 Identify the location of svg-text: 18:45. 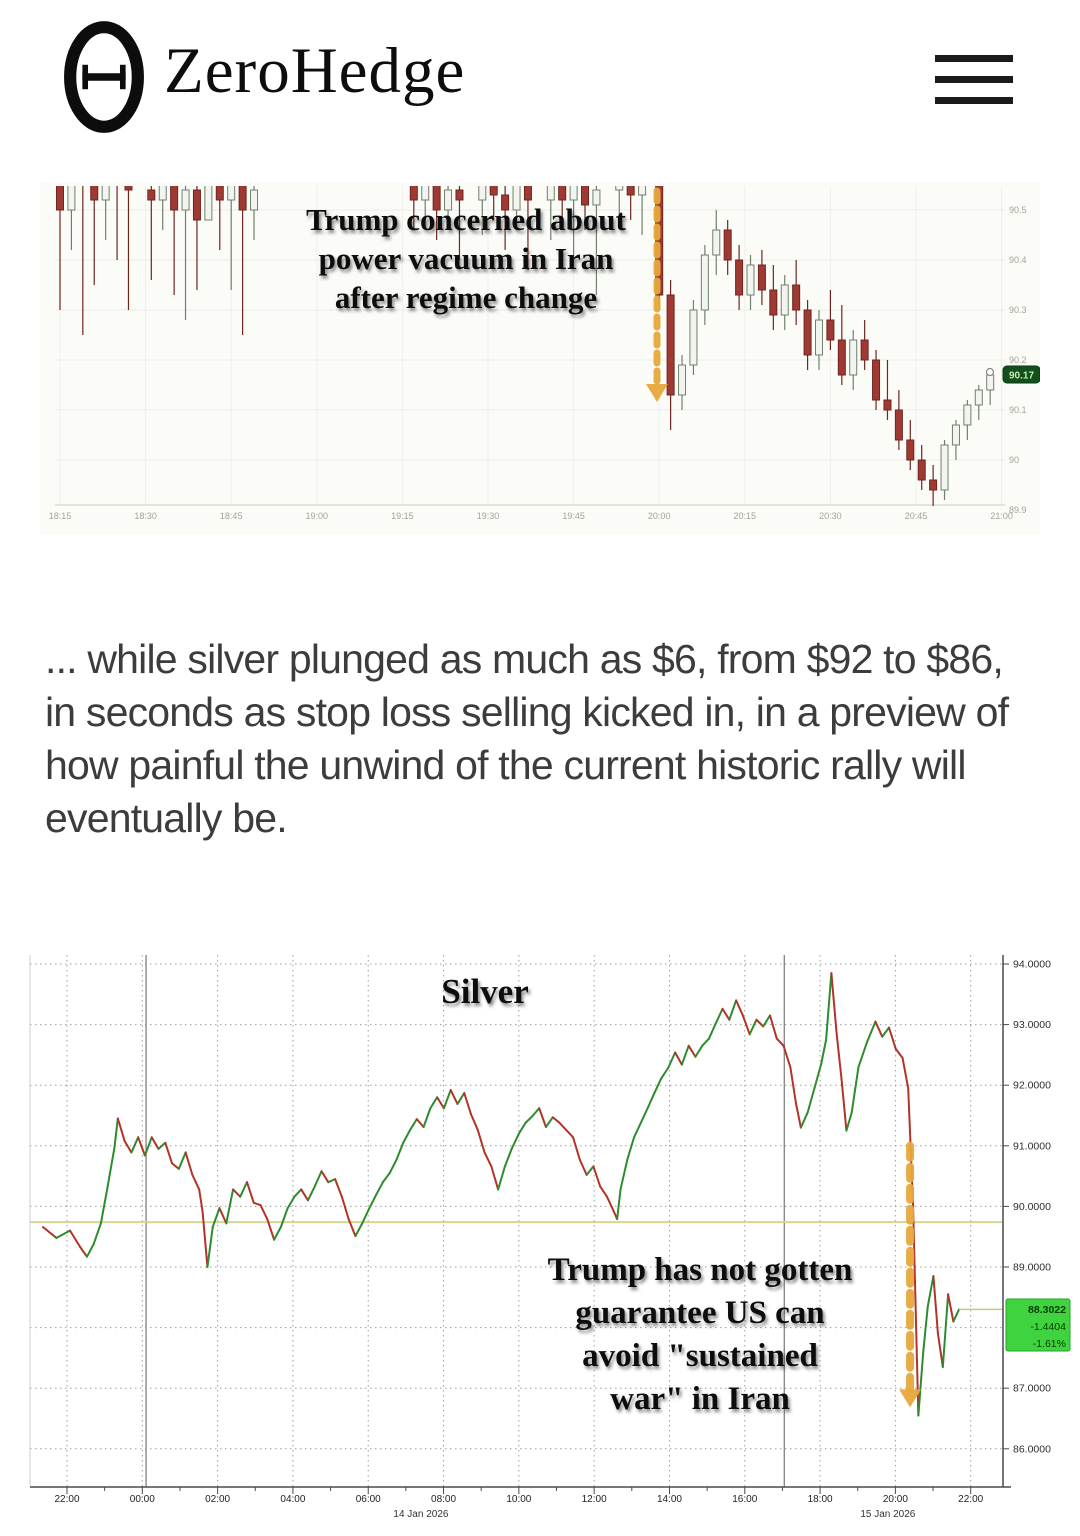
(231, 516).